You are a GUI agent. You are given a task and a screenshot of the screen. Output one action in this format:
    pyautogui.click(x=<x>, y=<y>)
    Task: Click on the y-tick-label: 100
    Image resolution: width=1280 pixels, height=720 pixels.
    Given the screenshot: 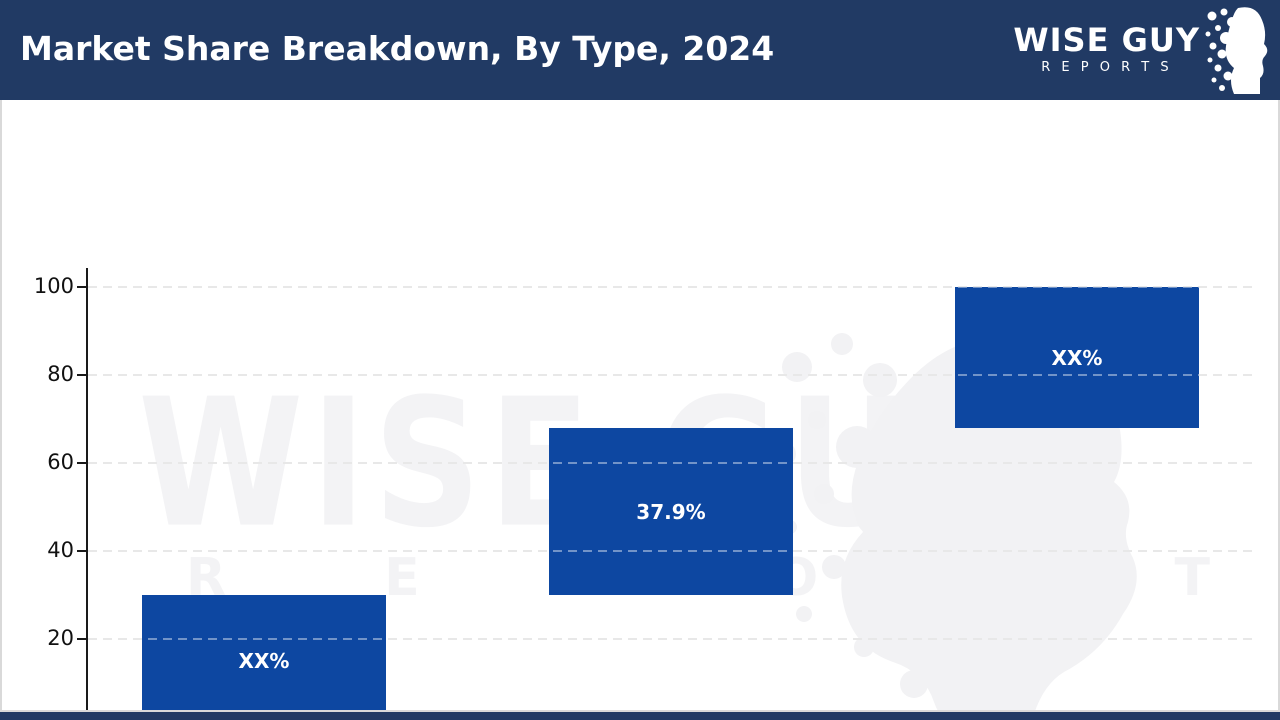 What is the action you would take?
    pyautogui.click(x=53, y=286)
    